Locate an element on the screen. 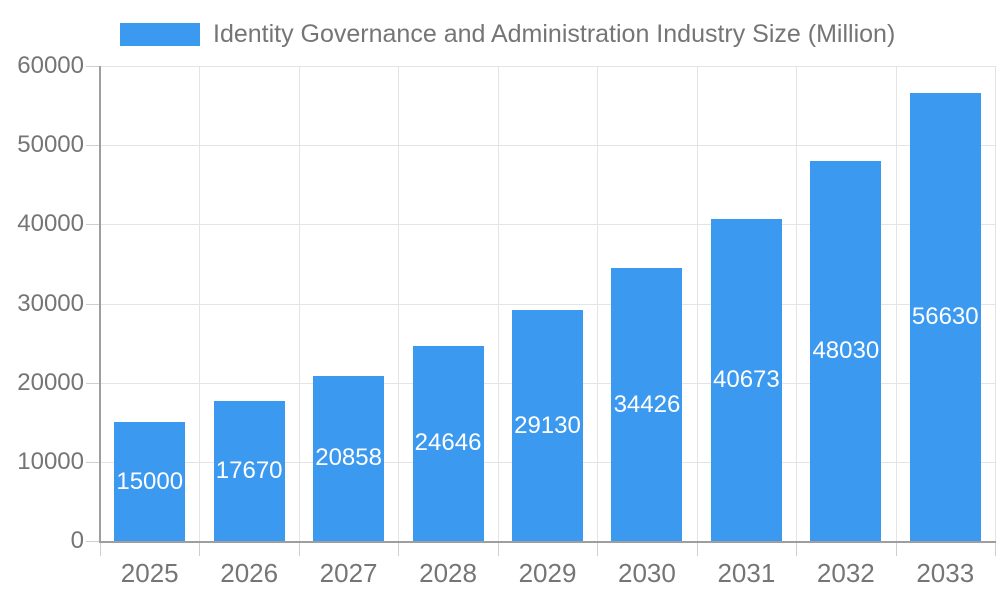  bar-value-label: 56630 is located at coordinates (945, 316).